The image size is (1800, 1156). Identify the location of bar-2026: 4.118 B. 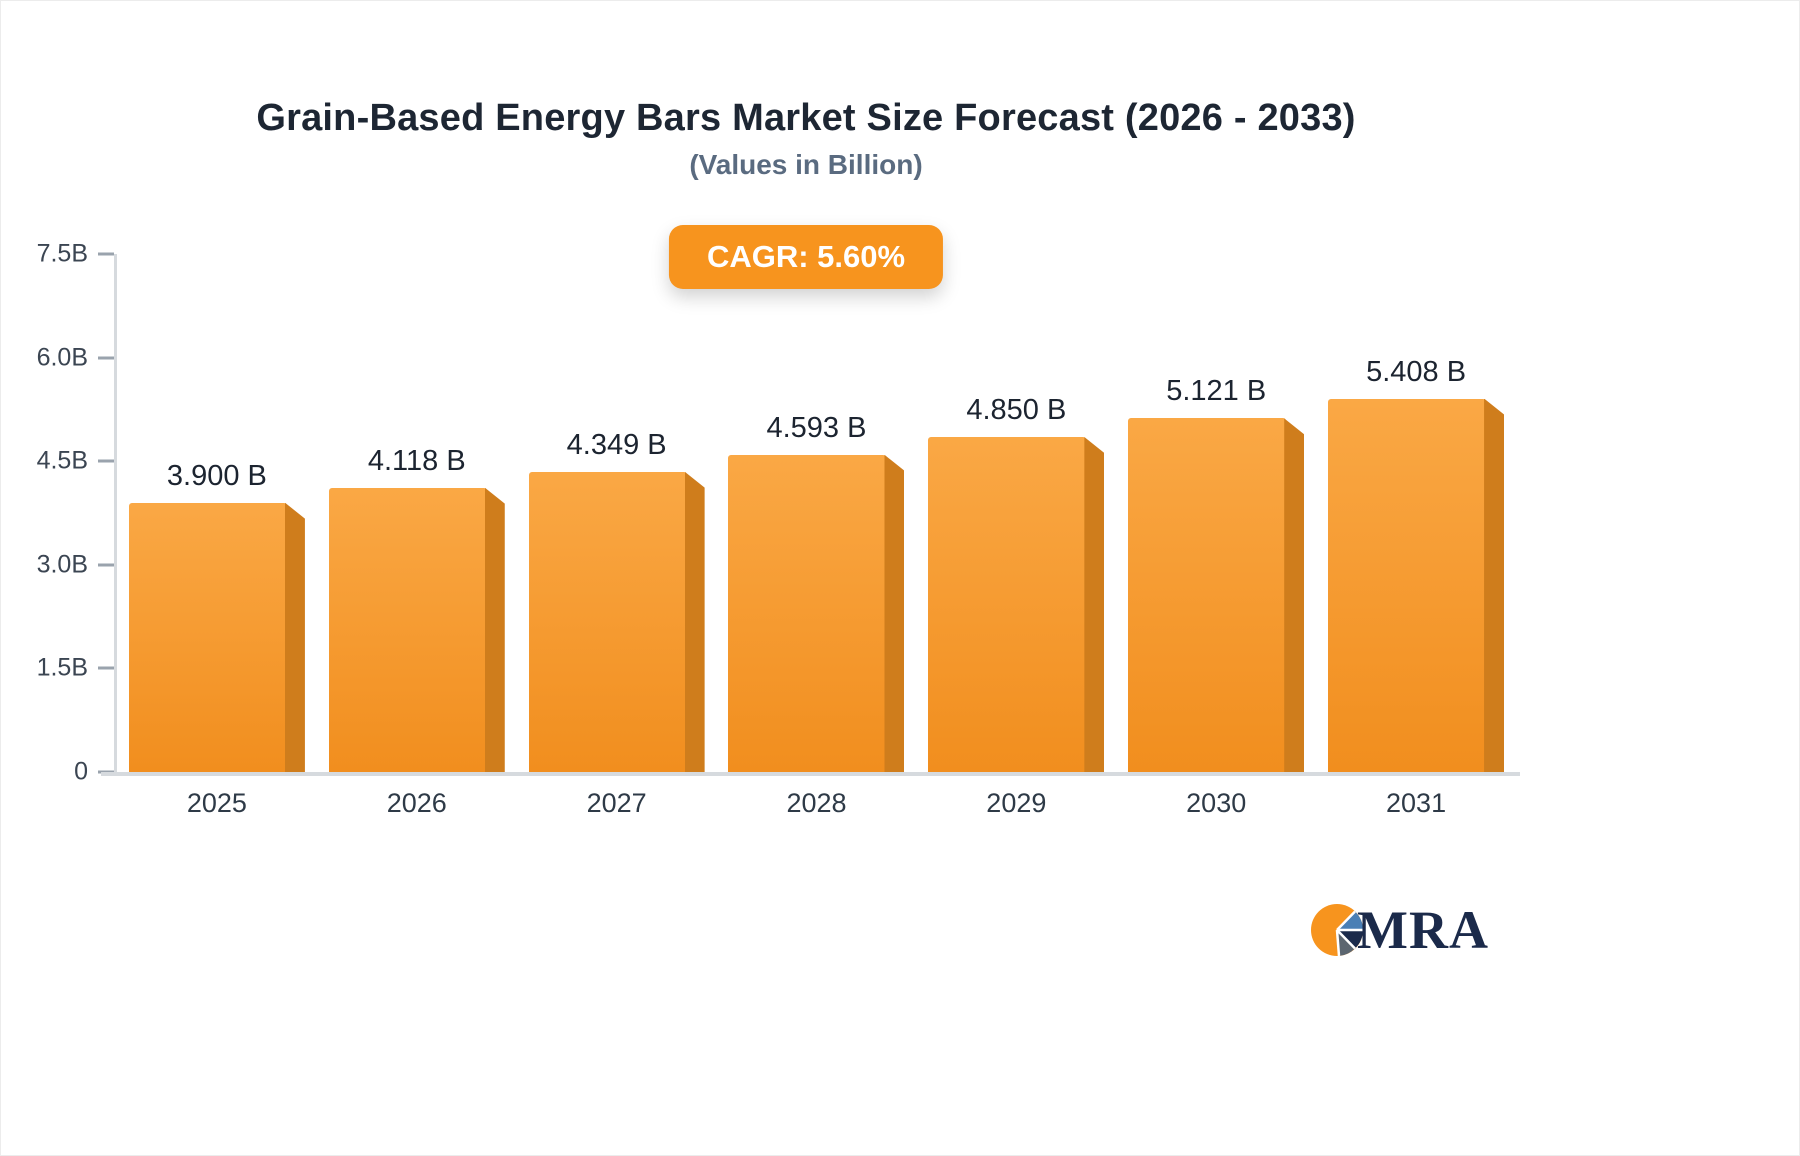
(416, 608).